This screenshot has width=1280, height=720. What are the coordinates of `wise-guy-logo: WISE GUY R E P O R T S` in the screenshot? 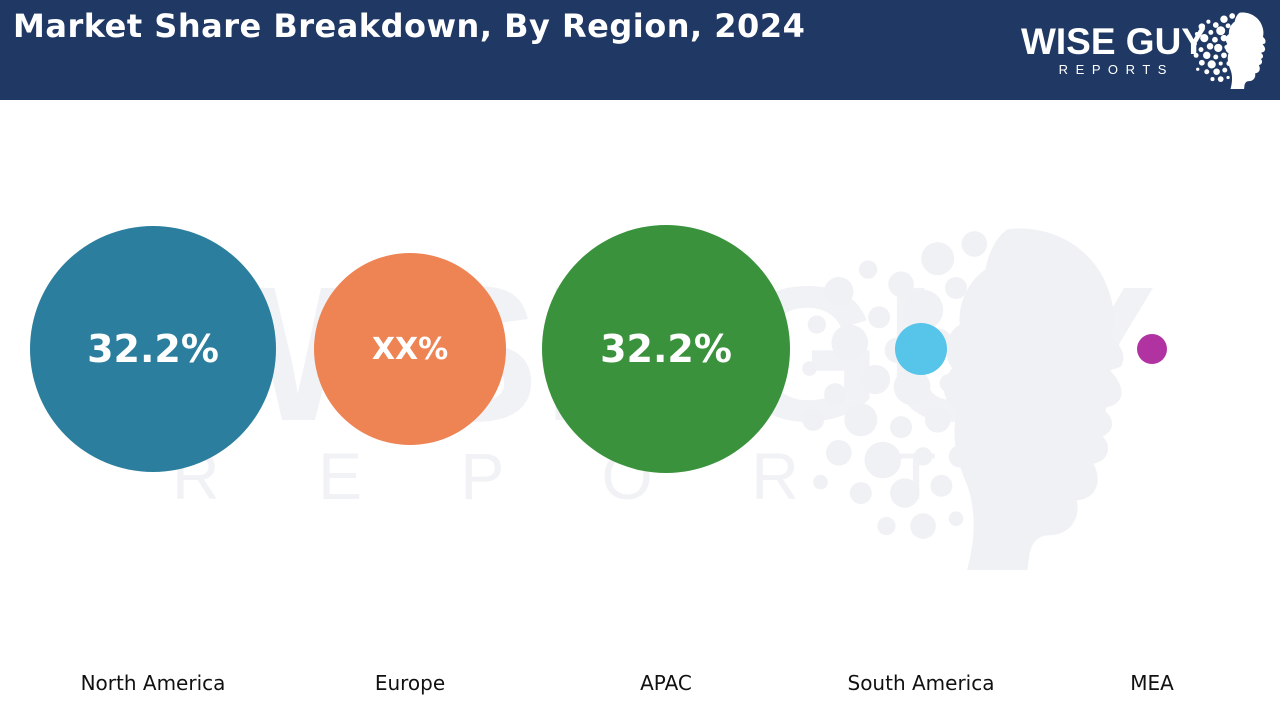 It's located at (1147, 50).